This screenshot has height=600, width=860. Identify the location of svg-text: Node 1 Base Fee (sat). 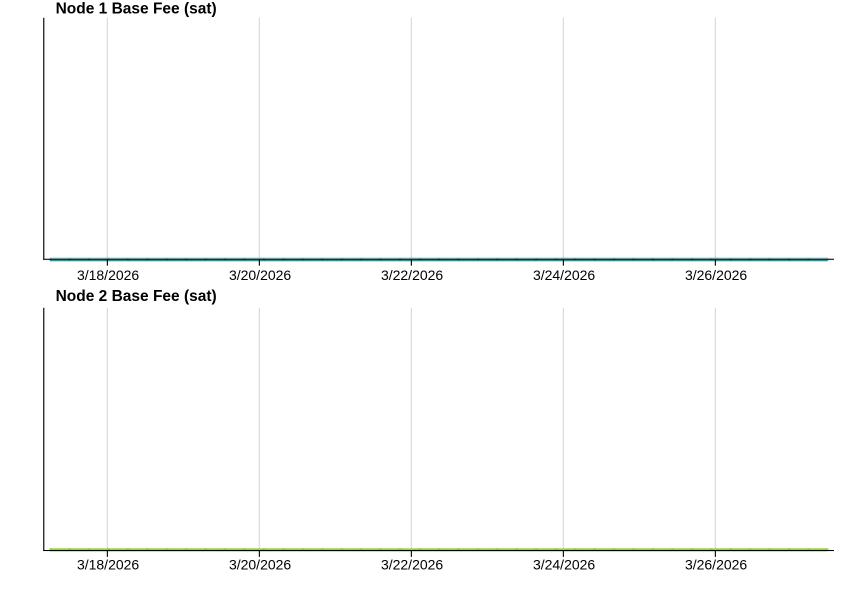
(136, 8).